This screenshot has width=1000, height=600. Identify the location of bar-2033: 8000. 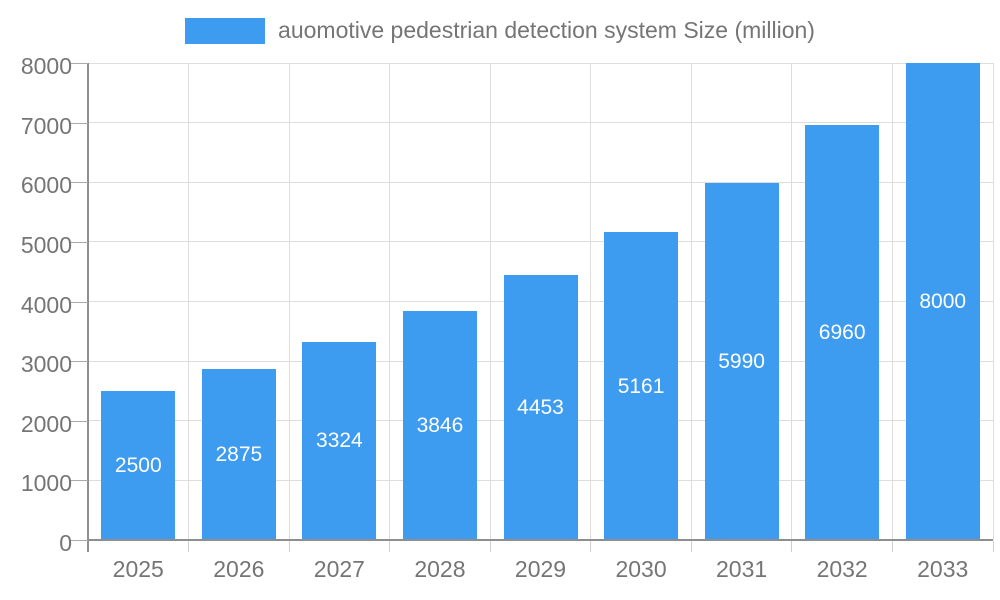
(942, 301).